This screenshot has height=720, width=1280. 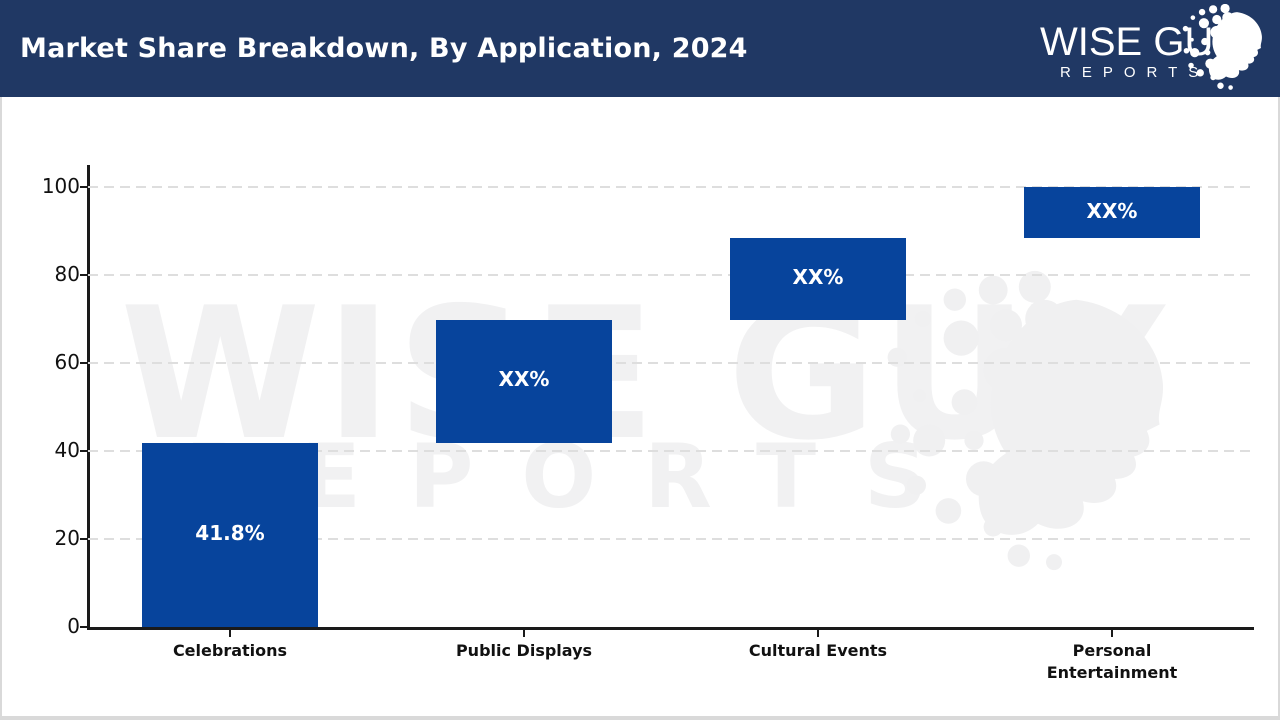 I want to click on y-axis-tick-label: 60, so click(x=67, y=362).